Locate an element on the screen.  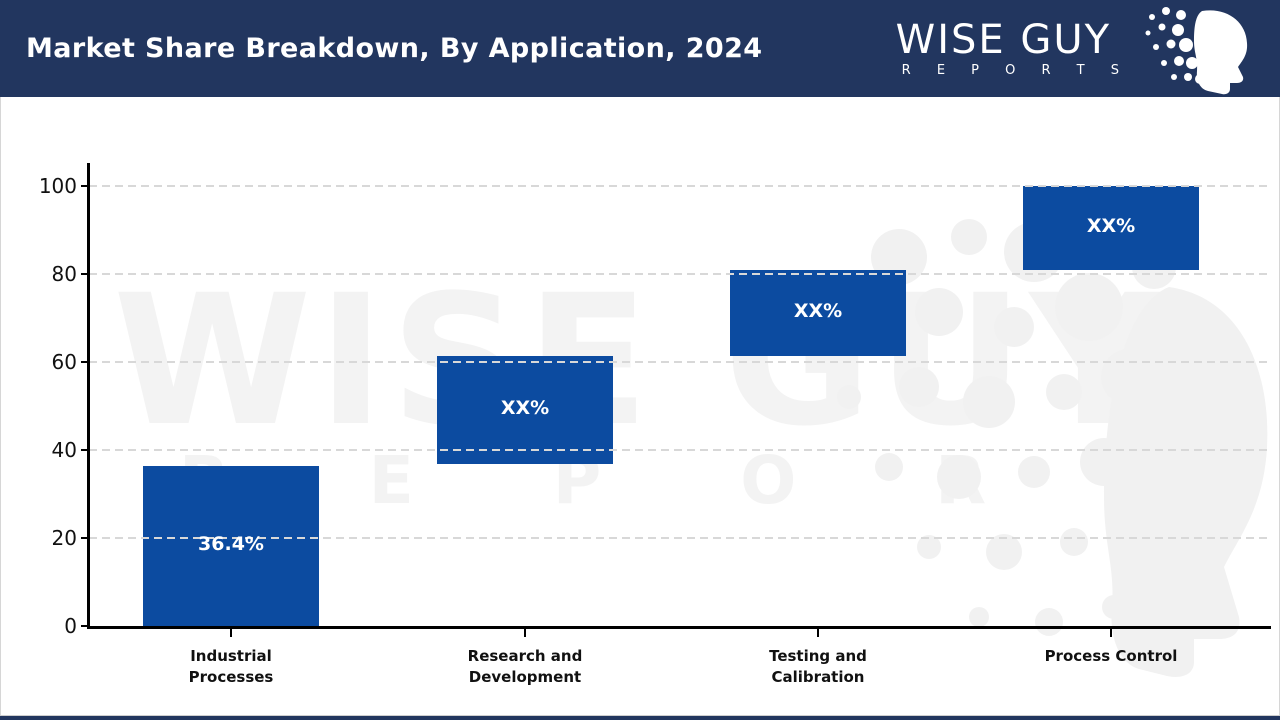
x-category-label-line: Processes is located at coordinates (231, 677).